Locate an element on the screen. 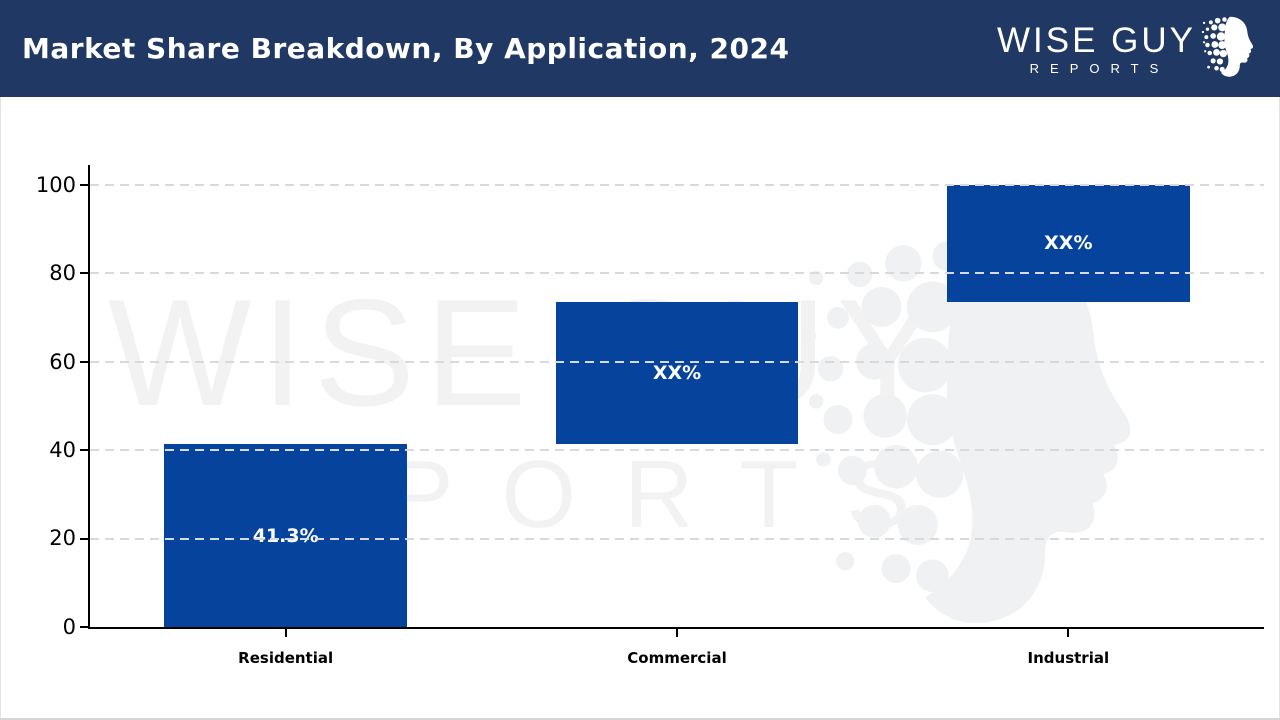 The image size is (1280, 720). bar: 41.3% is located at coordinates (285, 535).